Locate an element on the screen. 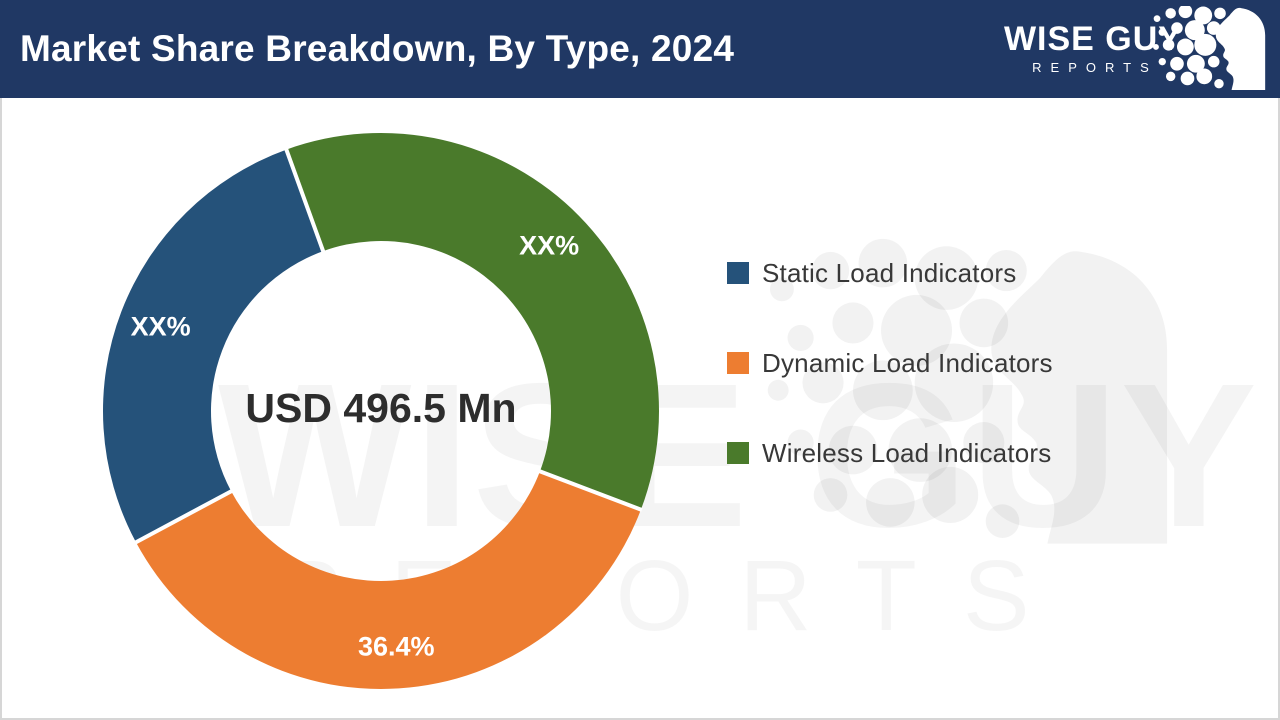 This screenshot has width=1280, height=720. legend-label-static: Static Load Indicators is located at coordinates (889, 272).